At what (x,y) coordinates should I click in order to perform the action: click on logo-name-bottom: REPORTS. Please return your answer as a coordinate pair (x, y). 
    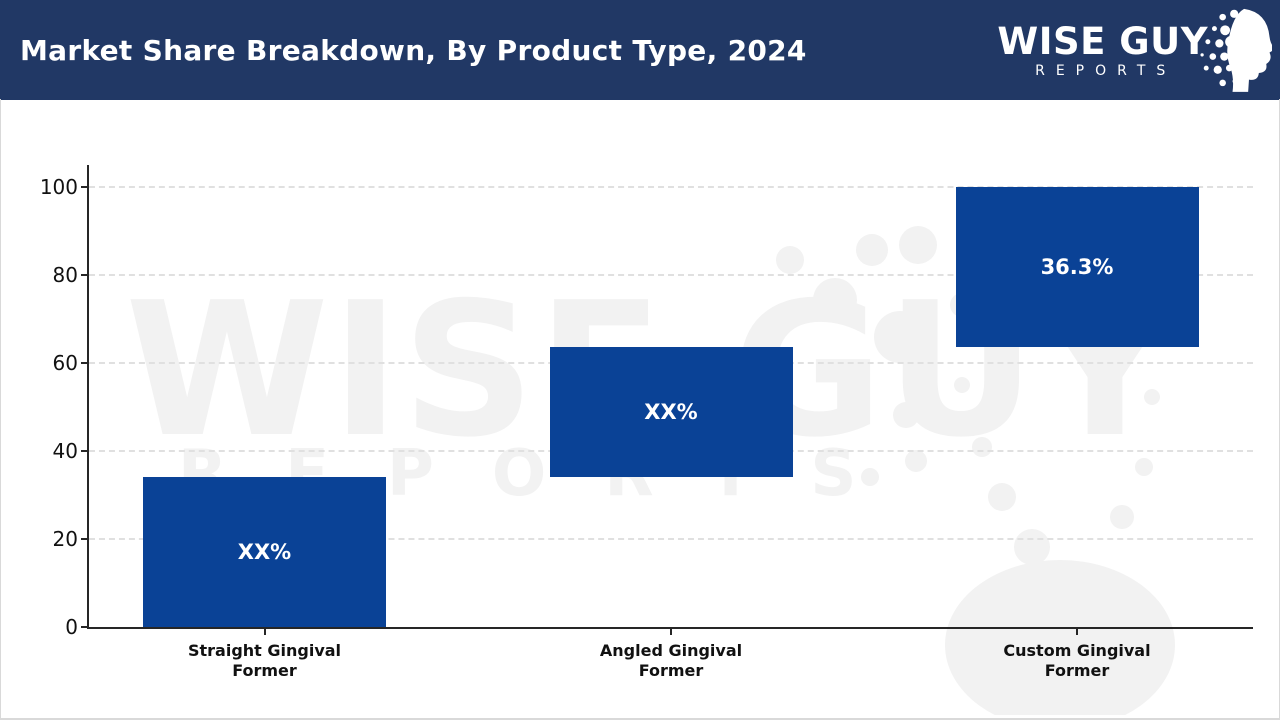
    Looking at the image, I should click on (1106, 70).